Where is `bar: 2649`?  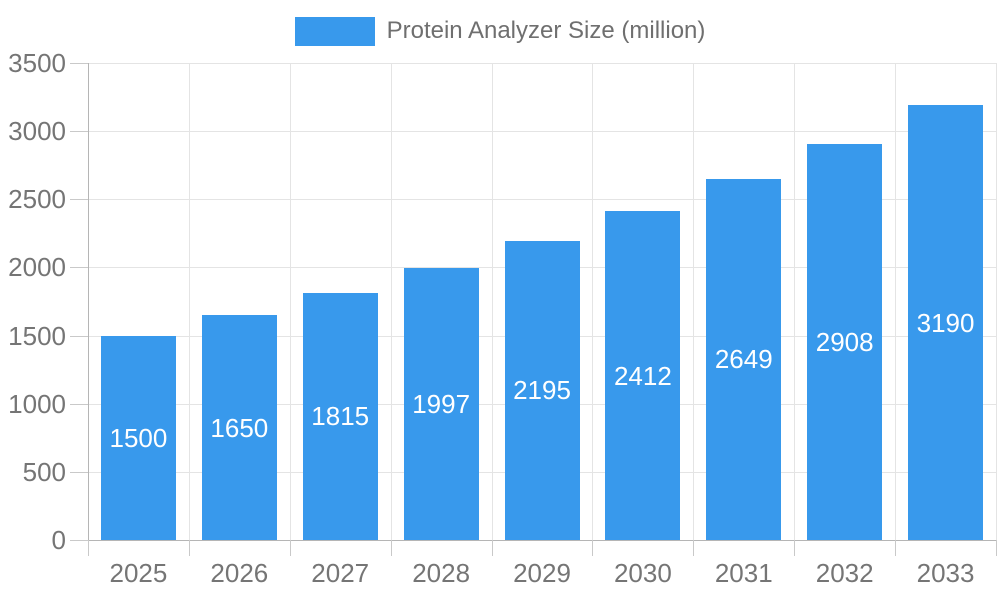
bar: 2649 is located at coordinates (744, 359).